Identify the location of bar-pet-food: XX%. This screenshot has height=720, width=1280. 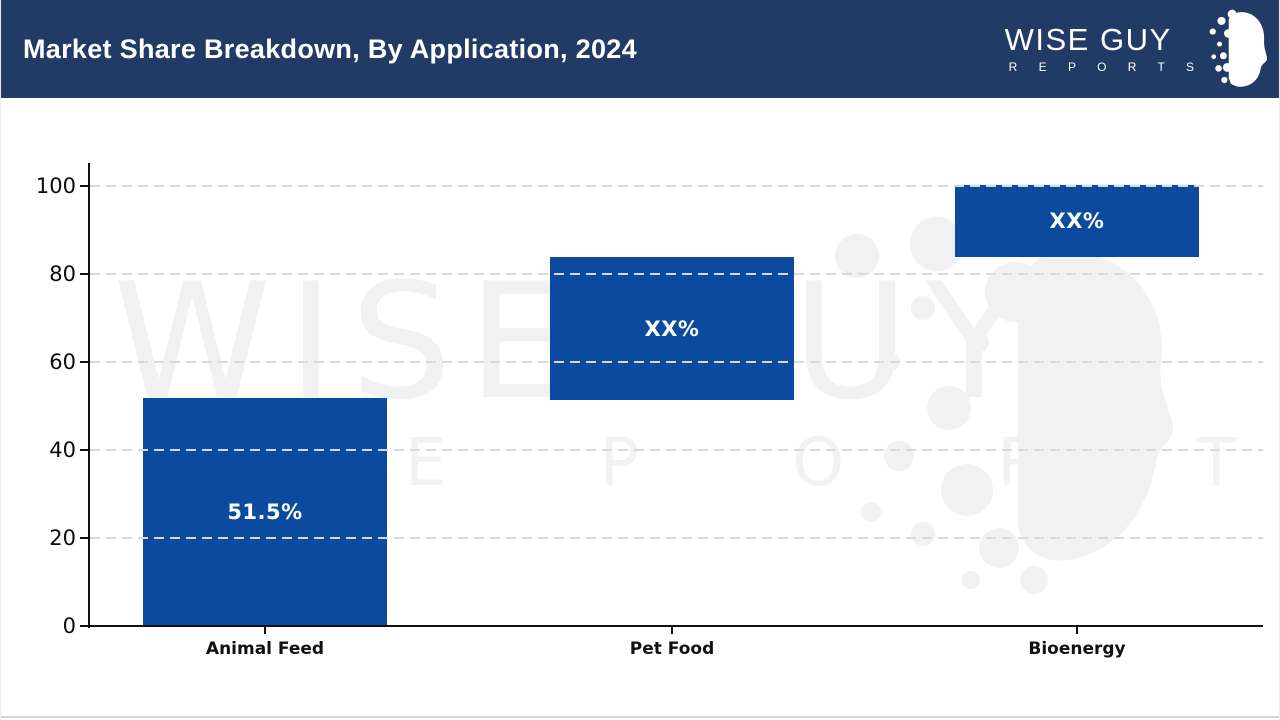
(672, 329).